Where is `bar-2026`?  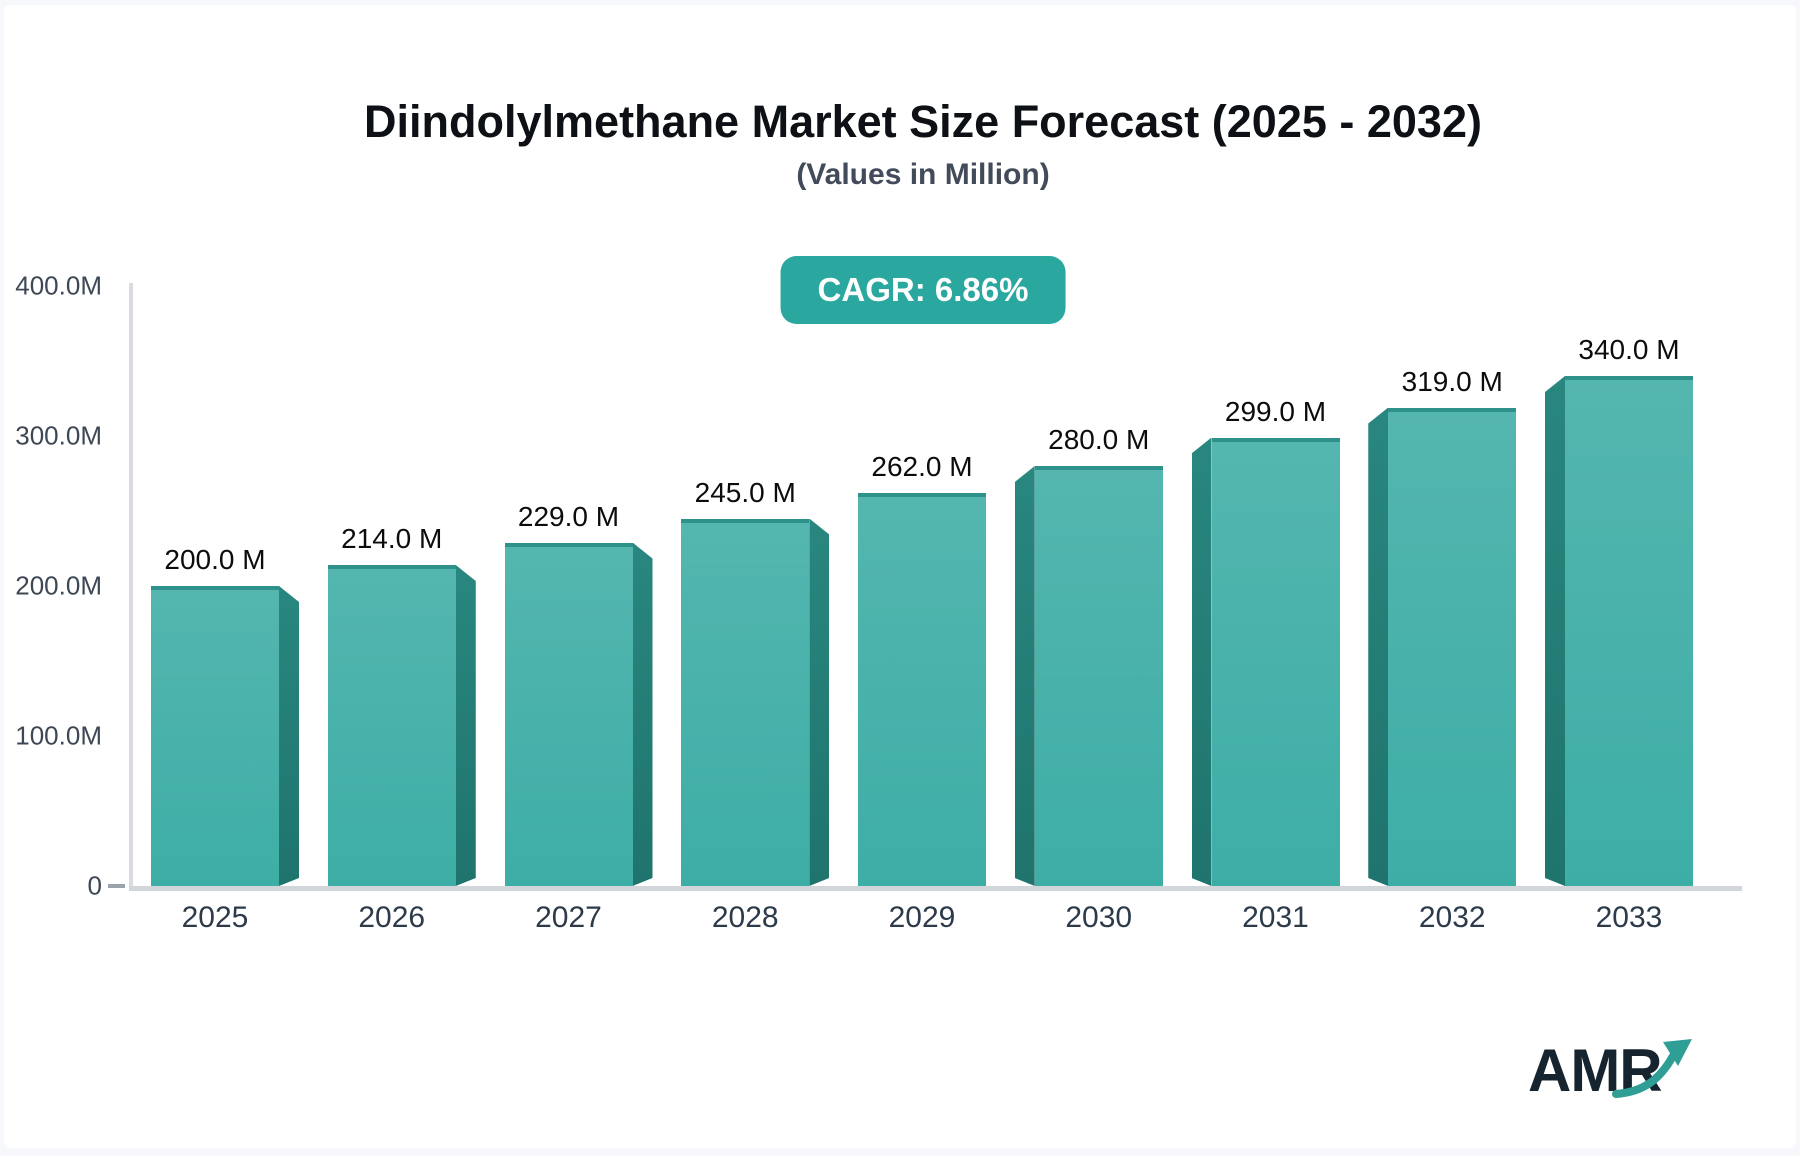
bar-2026 is located at coordinates (391, 725).